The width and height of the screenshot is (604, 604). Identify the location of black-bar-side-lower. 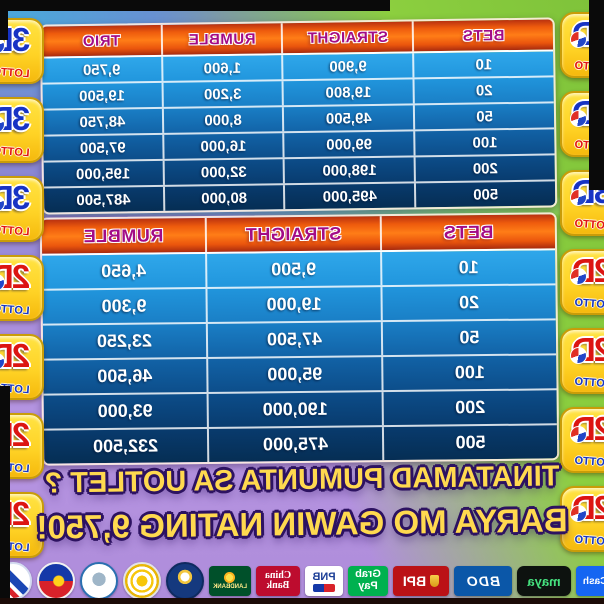
(5, 495).